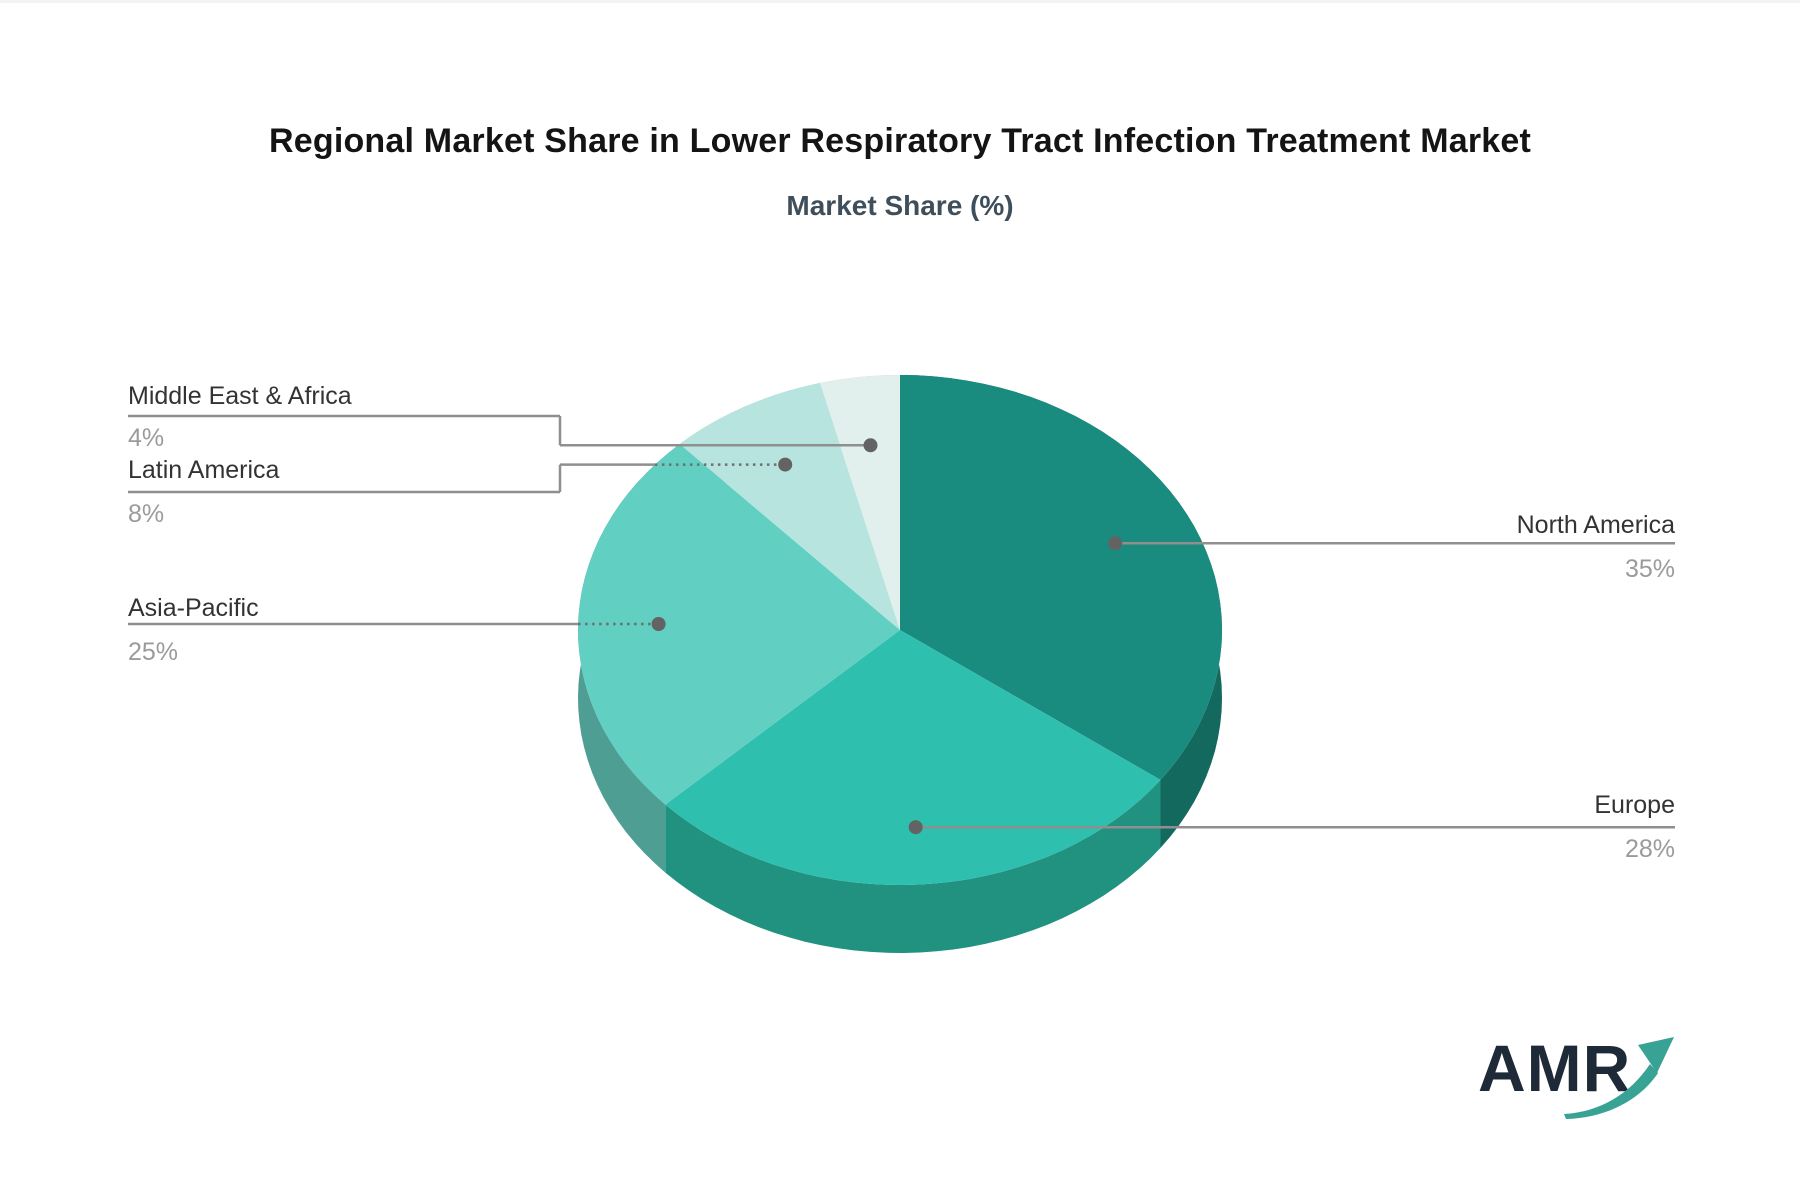 This screenshot has width=1800, height=1196. What do you see at coordinates (146, 514) in the screenshot?
I see `value-latin-america: 8%` at bounding box center [146, 514].